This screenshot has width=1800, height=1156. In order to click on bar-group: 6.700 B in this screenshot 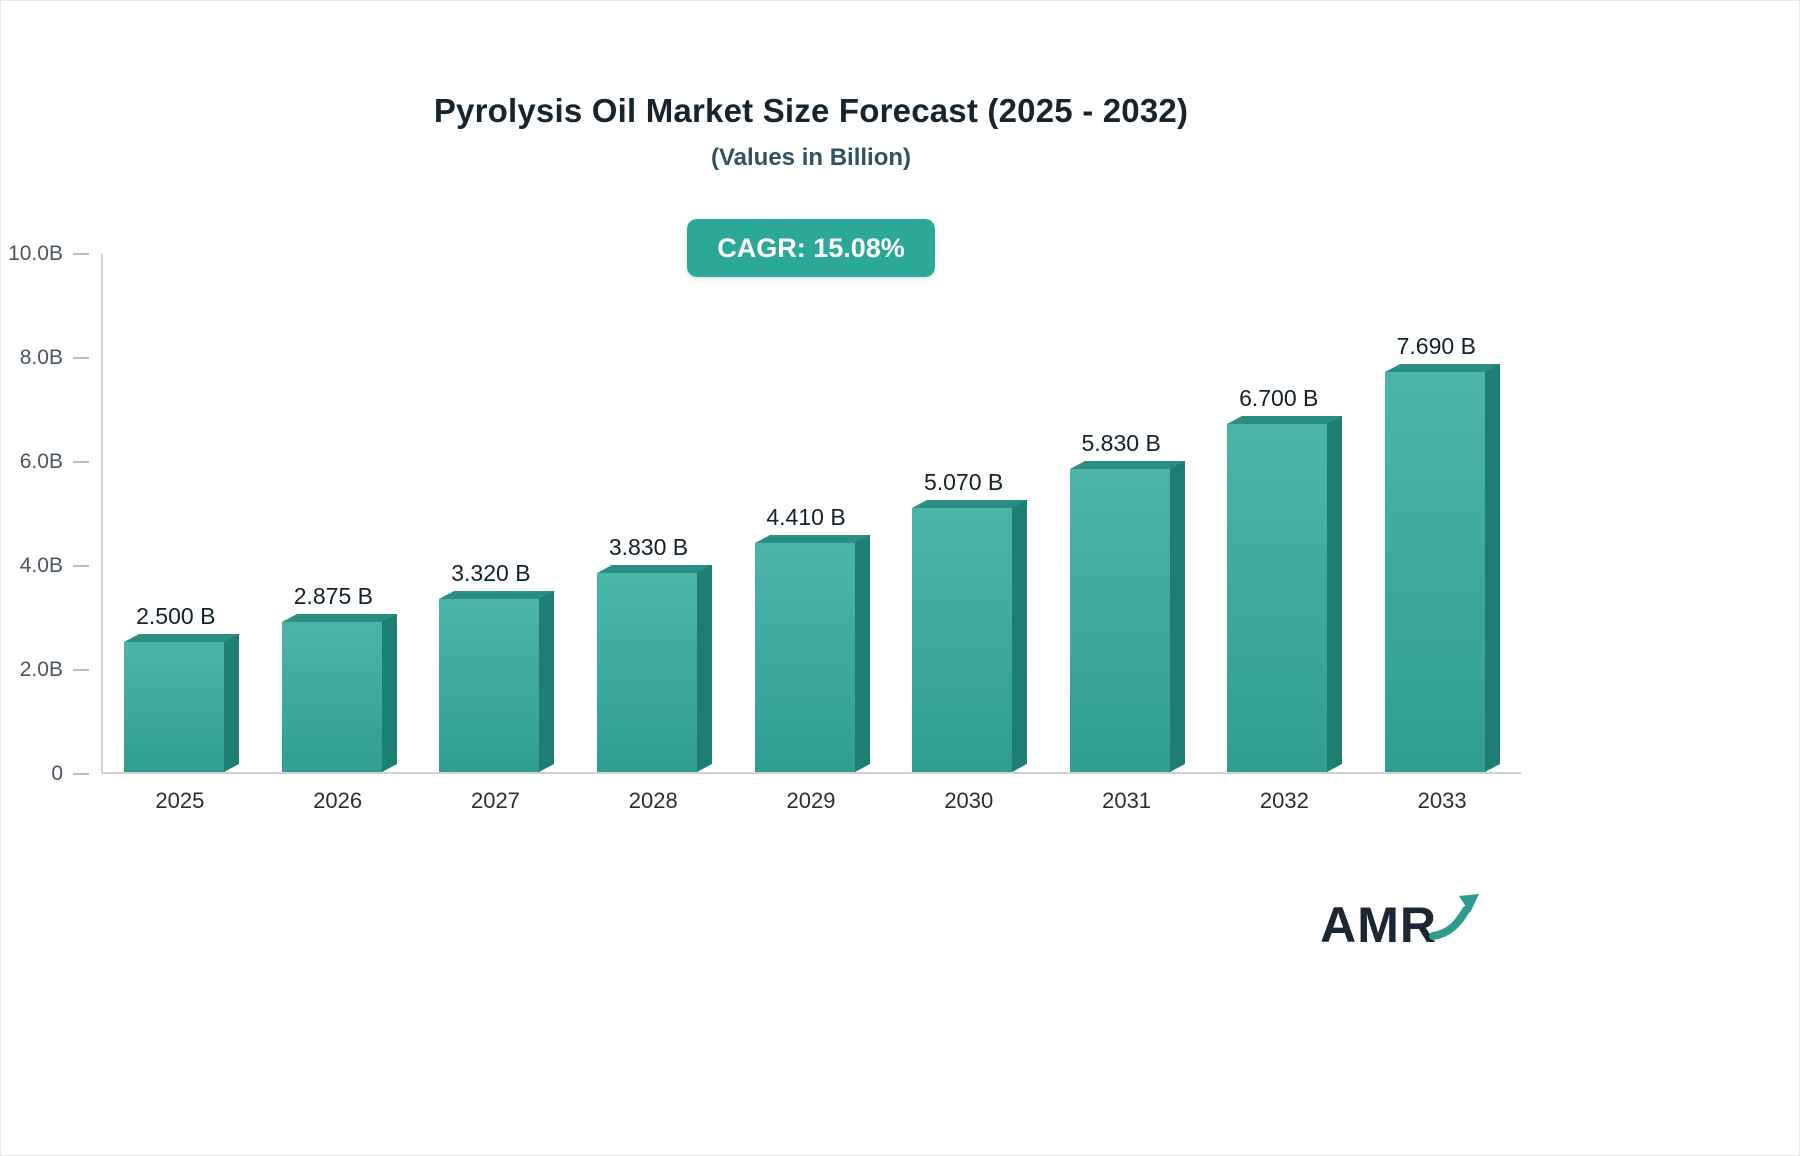, I will do `click(1285, 513)`.